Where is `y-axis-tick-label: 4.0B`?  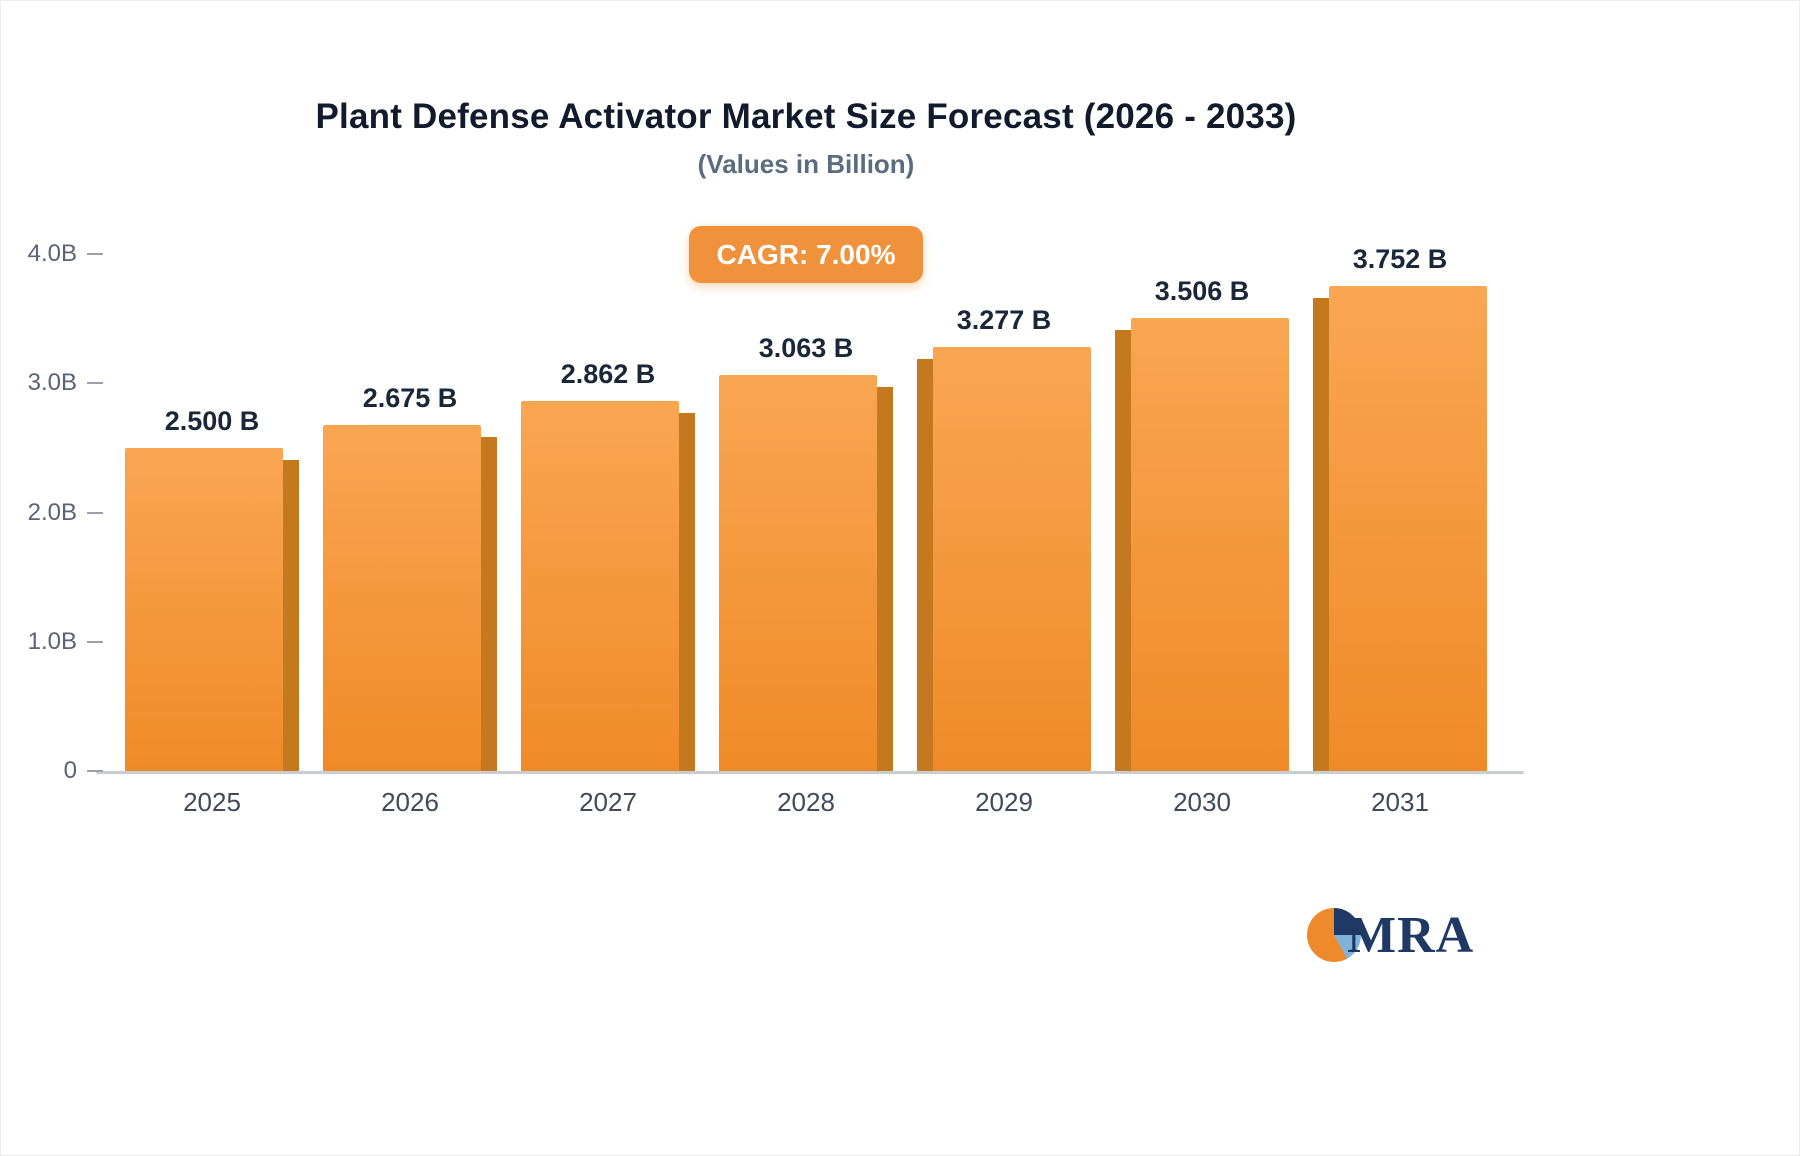
y-axis-tick-label: 4.0B is located at coordinates (52, 253).